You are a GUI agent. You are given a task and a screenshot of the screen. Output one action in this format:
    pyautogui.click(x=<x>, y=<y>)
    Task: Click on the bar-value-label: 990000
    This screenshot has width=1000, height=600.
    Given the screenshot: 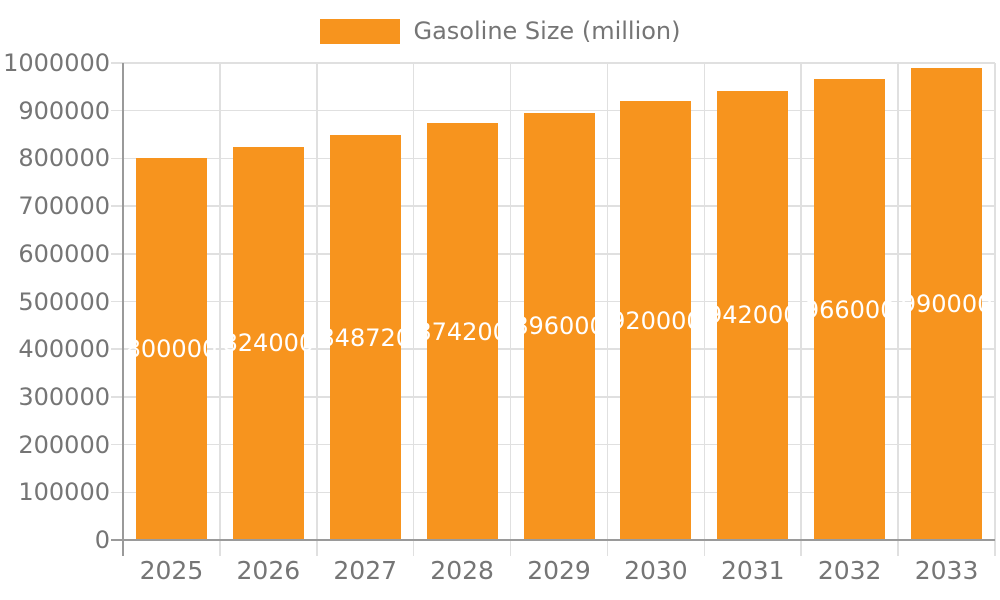 What is the action you would take?
    pyautogui.click(x=946, y=303)
    